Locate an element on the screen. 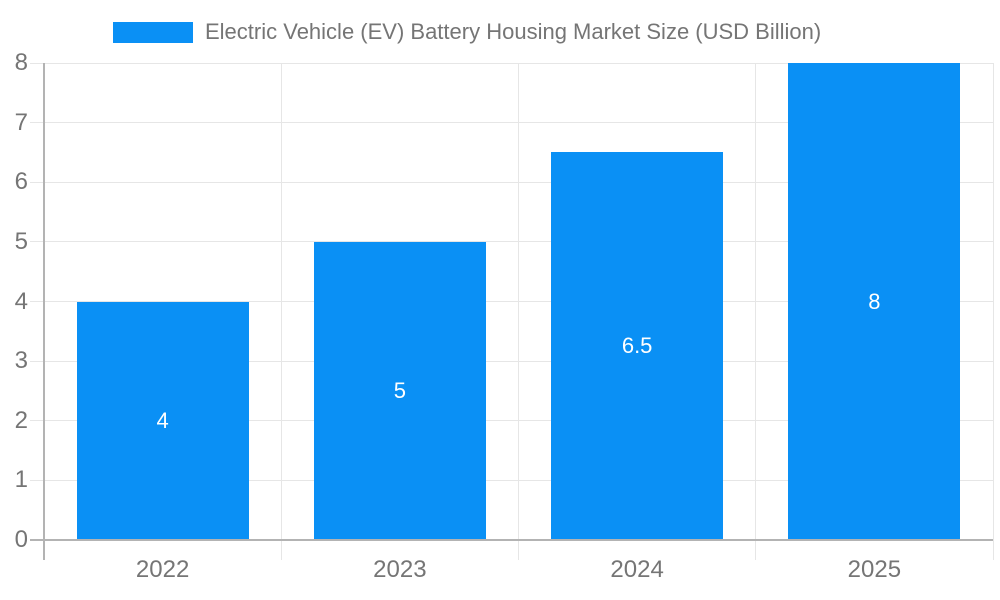 This screenshot has width=1000, height=600. legend-swatch is located at coordinates (153, 32).